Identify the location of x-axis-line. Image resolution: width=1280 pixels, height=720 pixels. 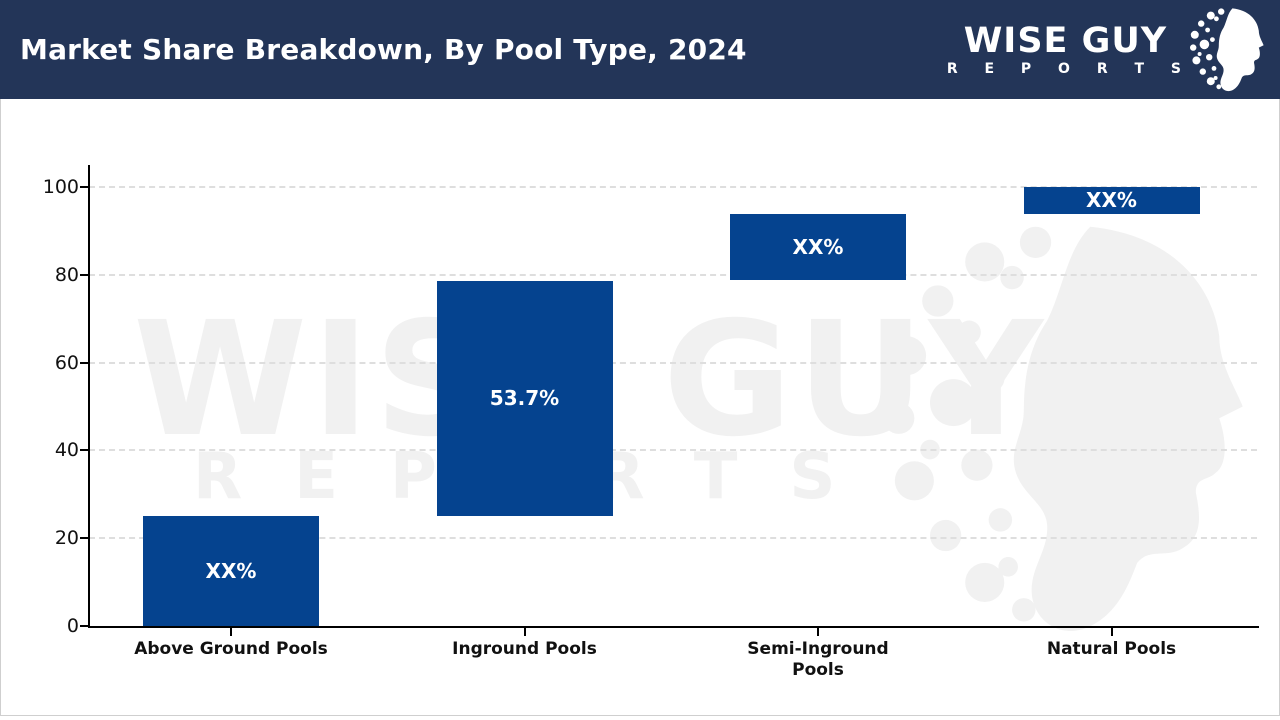
(673, 627).